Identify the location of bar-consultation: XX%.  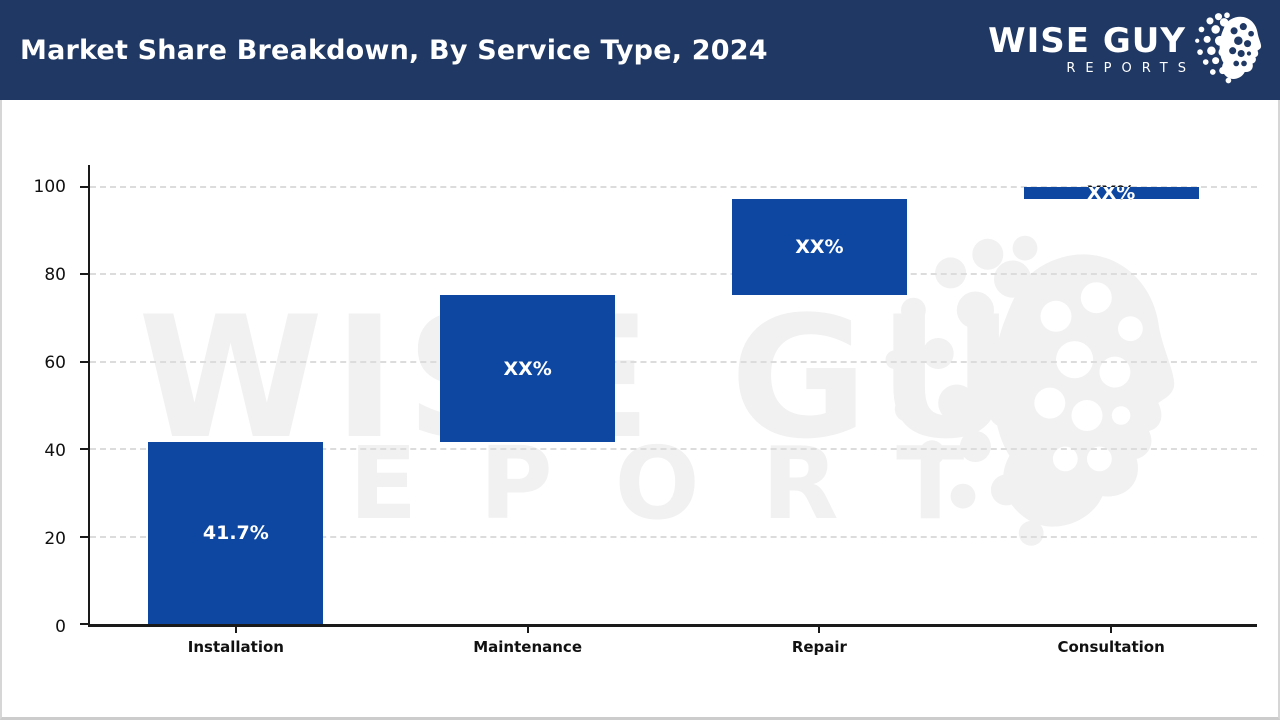
(1111, 192).